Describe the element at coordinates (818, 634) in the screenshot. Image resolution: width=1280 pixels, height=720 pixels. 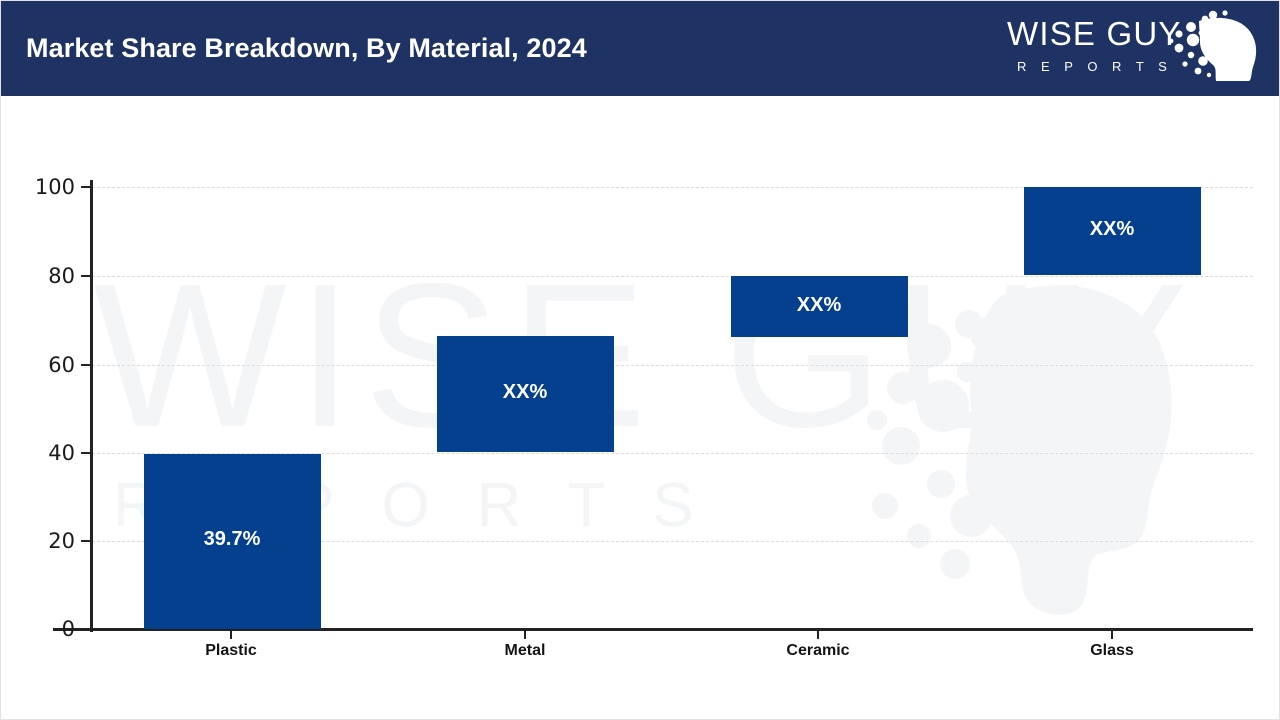
I see `x-tick-mark-ceramic` at that location.